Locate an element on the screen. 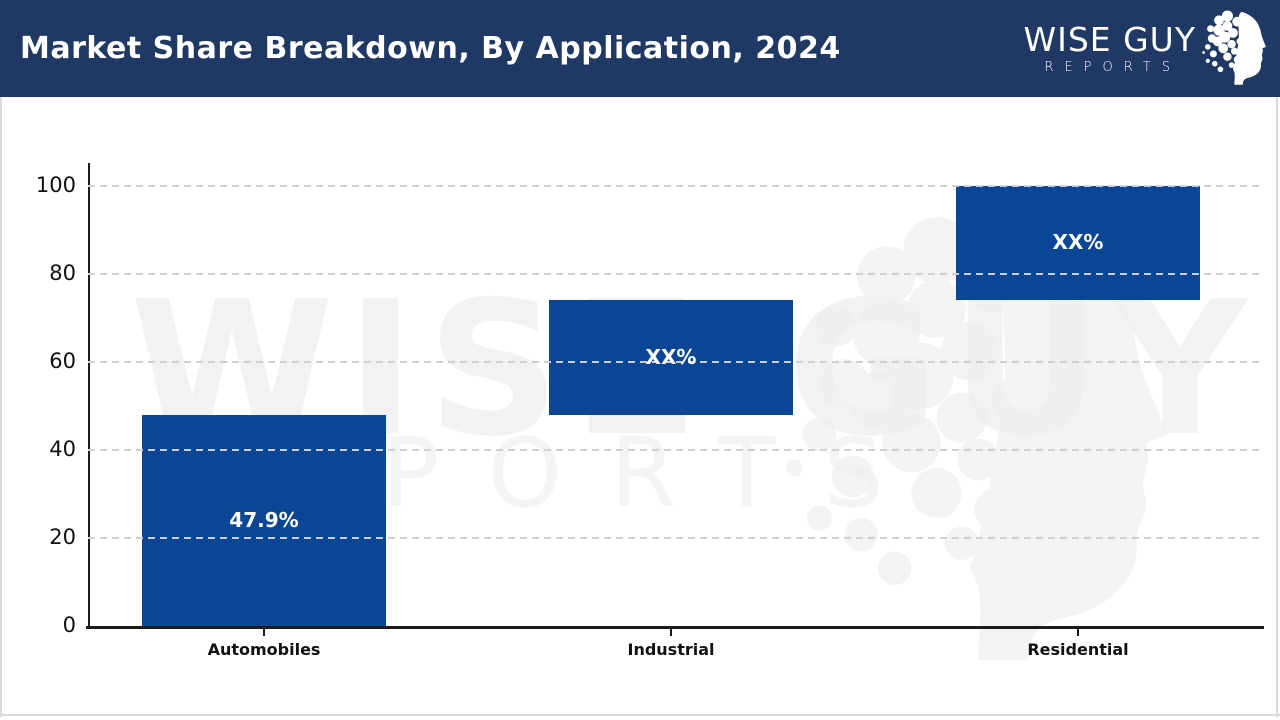  y-axis-tick-label: 20 is located at coordinates (62, 537).